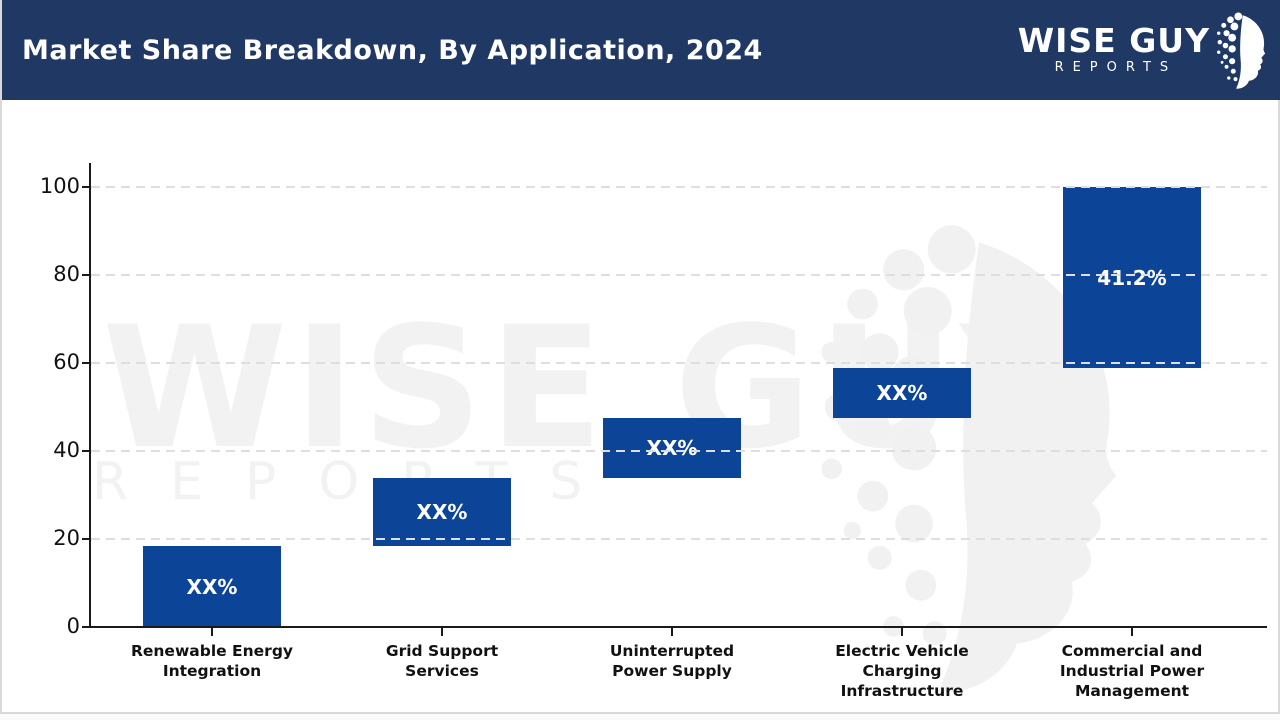 This screenshot has height=720, width=1280. I want to click on x-category-label: Renewable Energy Integration, so click(212, 661).